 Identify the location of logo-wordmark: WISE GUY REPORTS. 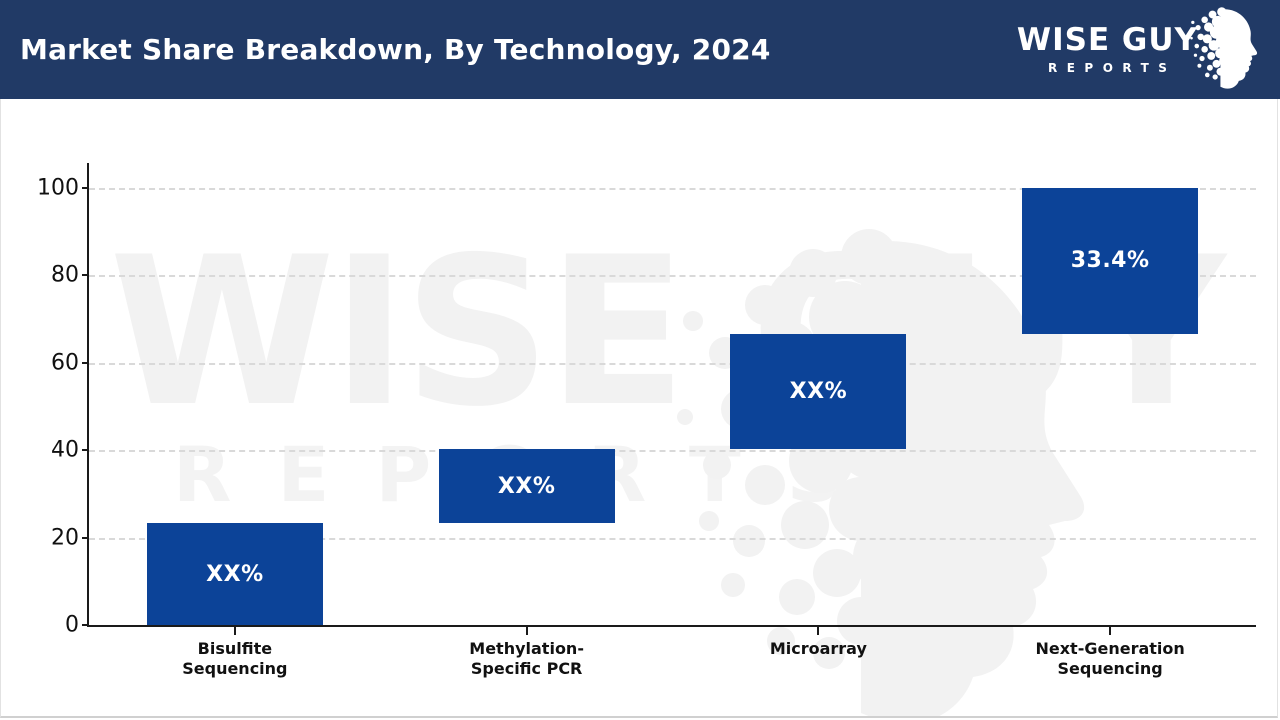
(1107, 48).